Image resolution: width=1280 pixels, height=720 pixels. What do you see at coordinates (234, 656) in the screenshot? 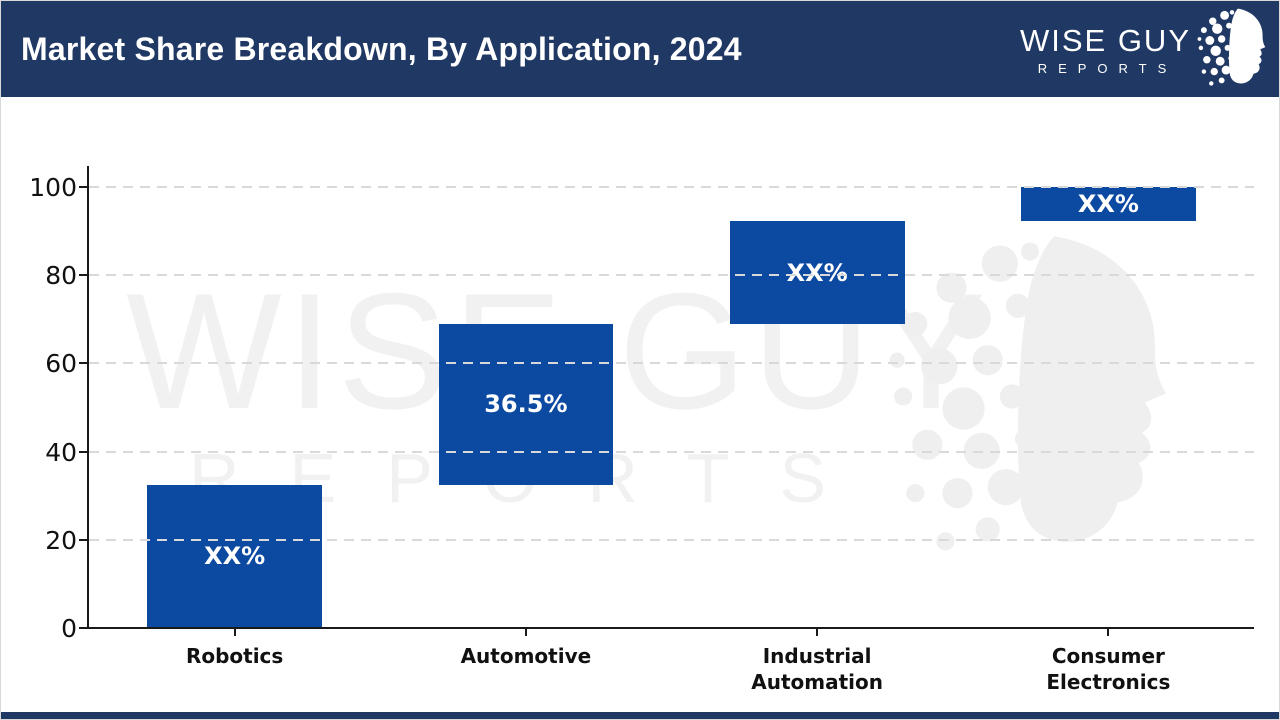
I see `category-label-robotics: Robotics` at bounding box center [234, 656].